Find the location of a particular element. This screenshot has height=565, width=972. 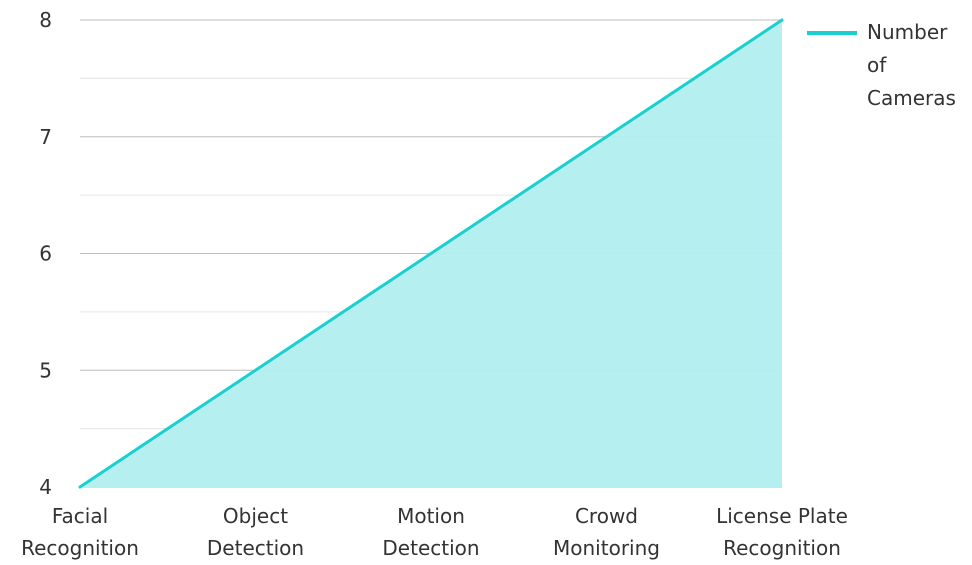

y-axis: 4 5 6 7 8 is located at coordinates (45, 253).